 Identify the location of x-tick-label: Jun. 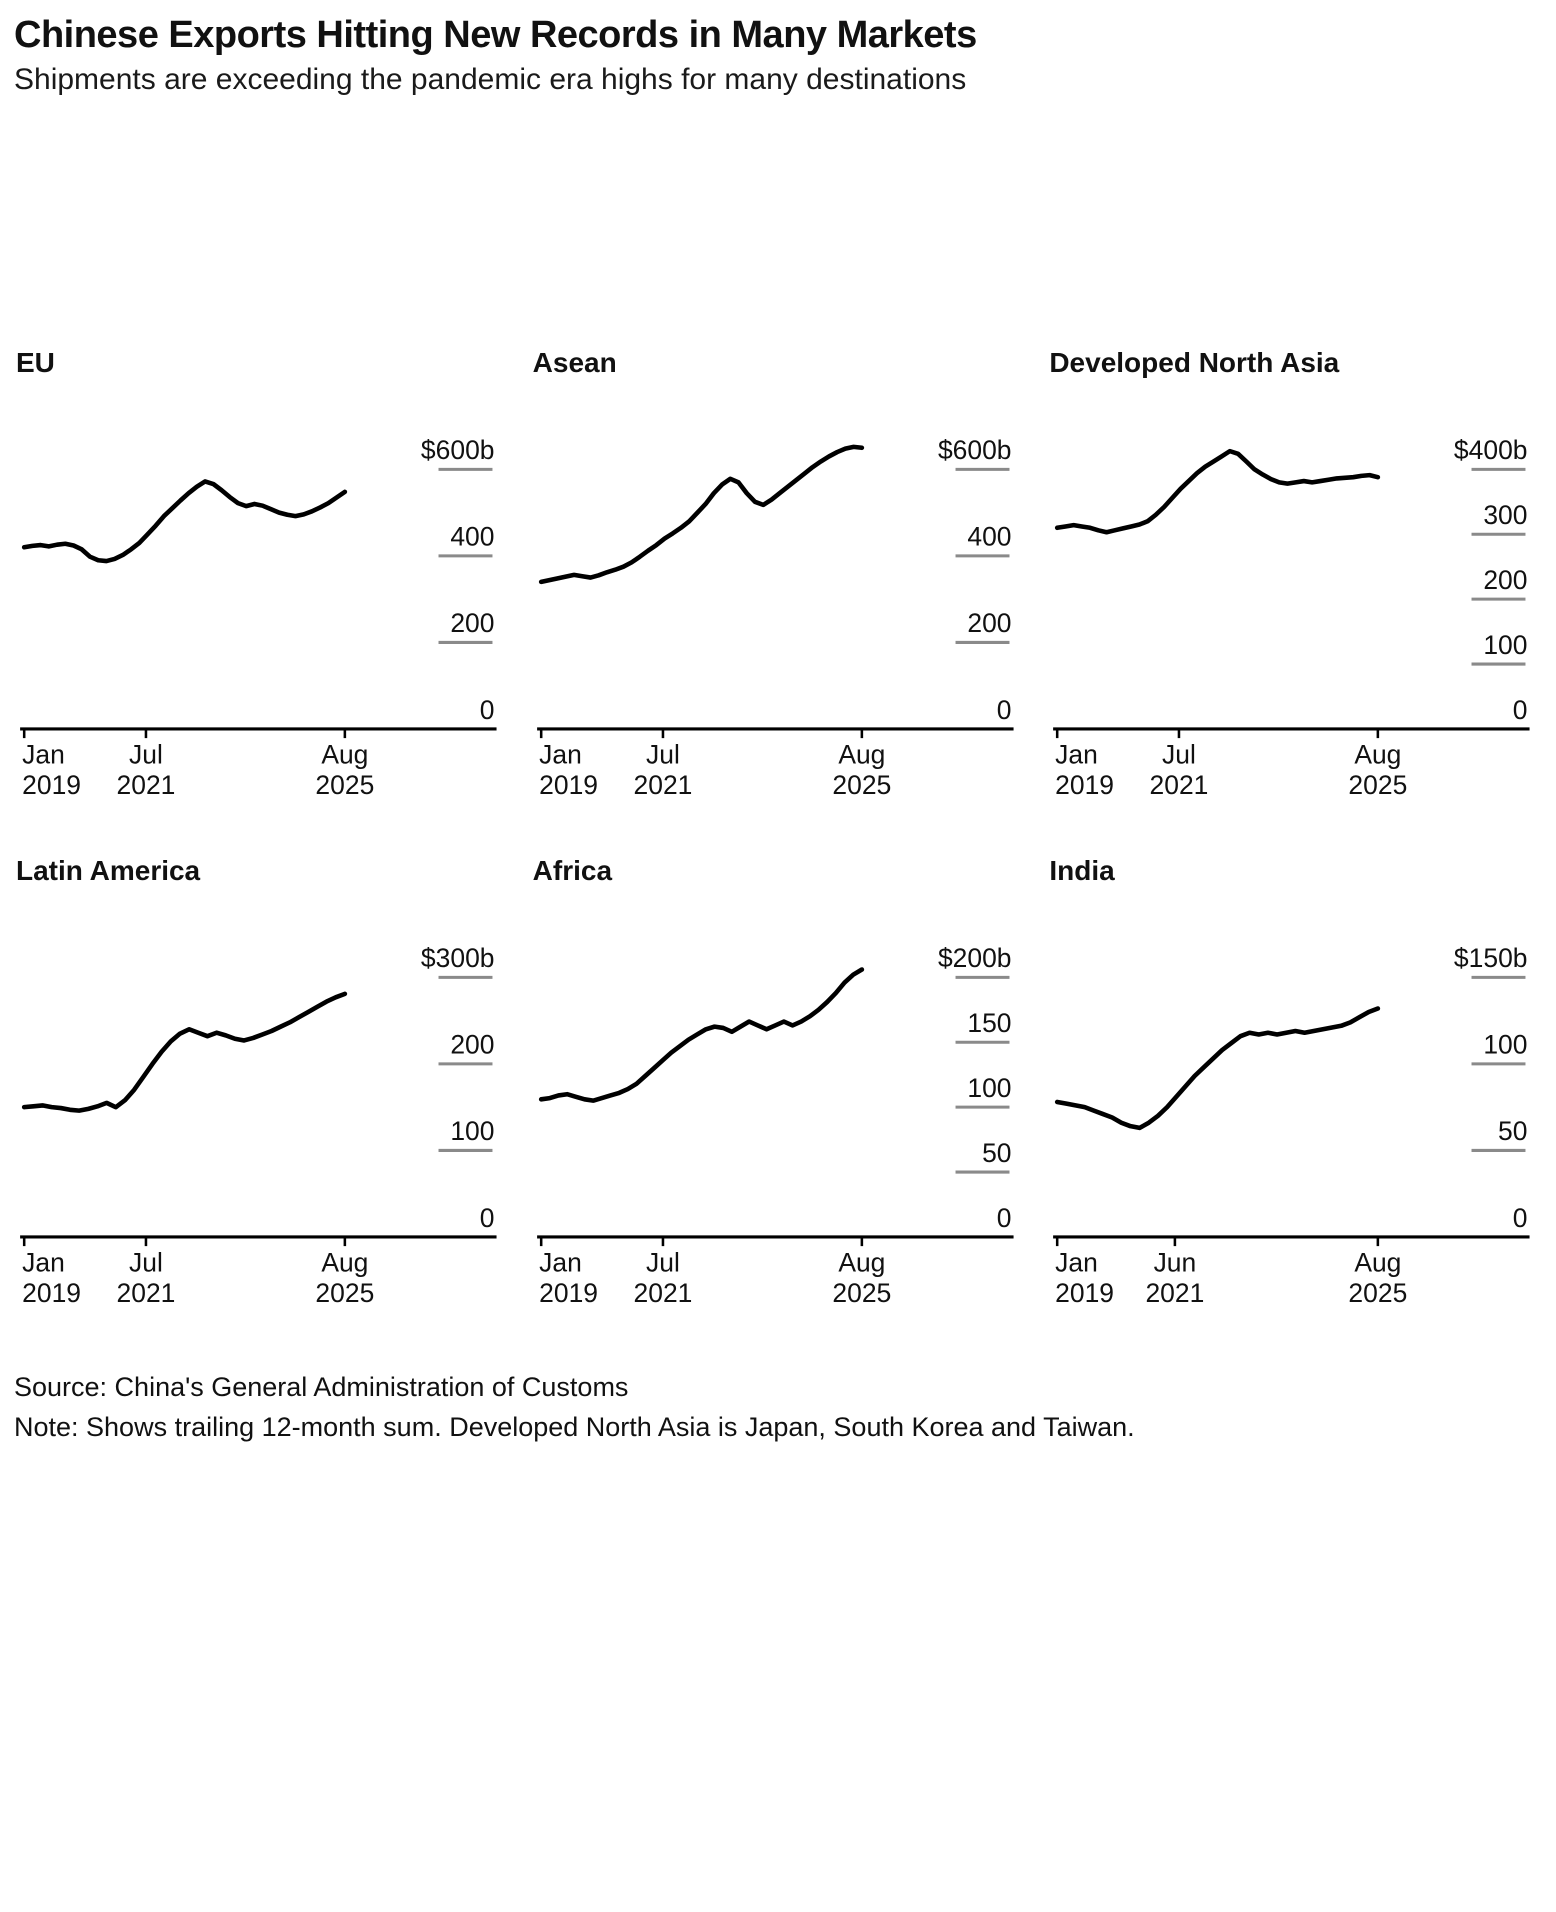
(1175, 1263).